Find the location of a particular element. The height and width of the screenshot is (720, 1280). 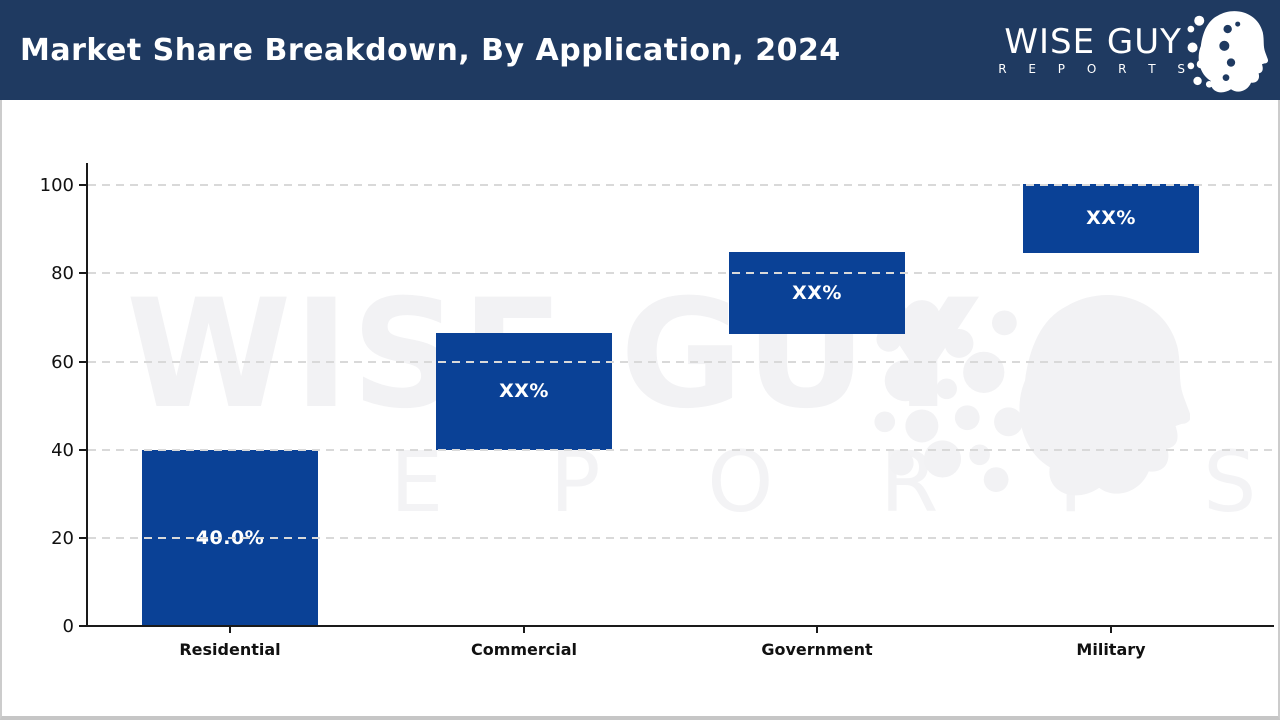

x-category-label-commercial: Commercial is located at coordinates (524, 649).